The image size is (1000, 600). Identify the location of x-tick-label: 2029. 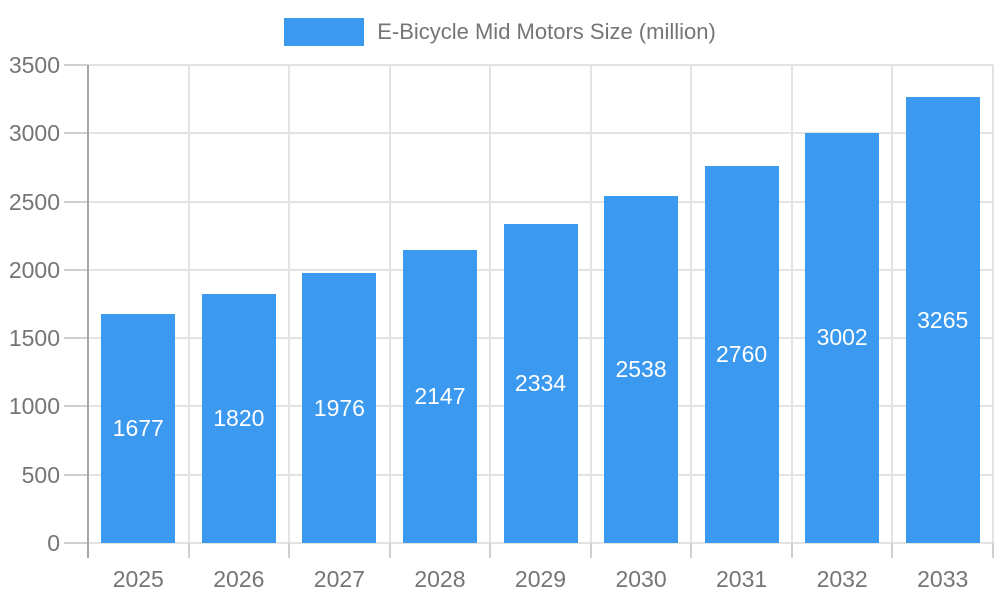
(540, 579).